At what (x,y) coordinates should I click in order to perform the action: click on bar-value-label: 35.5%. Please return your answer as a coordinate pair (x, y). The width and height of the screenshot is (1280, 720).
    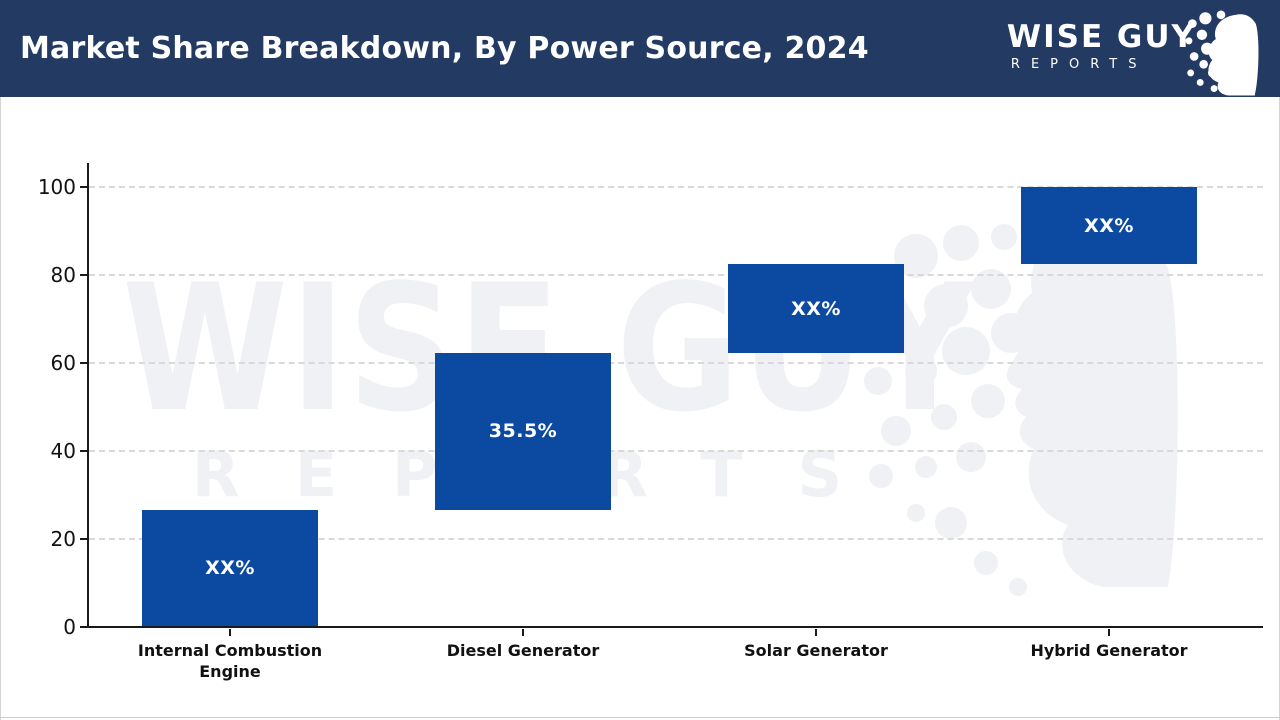
    Looking at the image, I should click on (523, 431).